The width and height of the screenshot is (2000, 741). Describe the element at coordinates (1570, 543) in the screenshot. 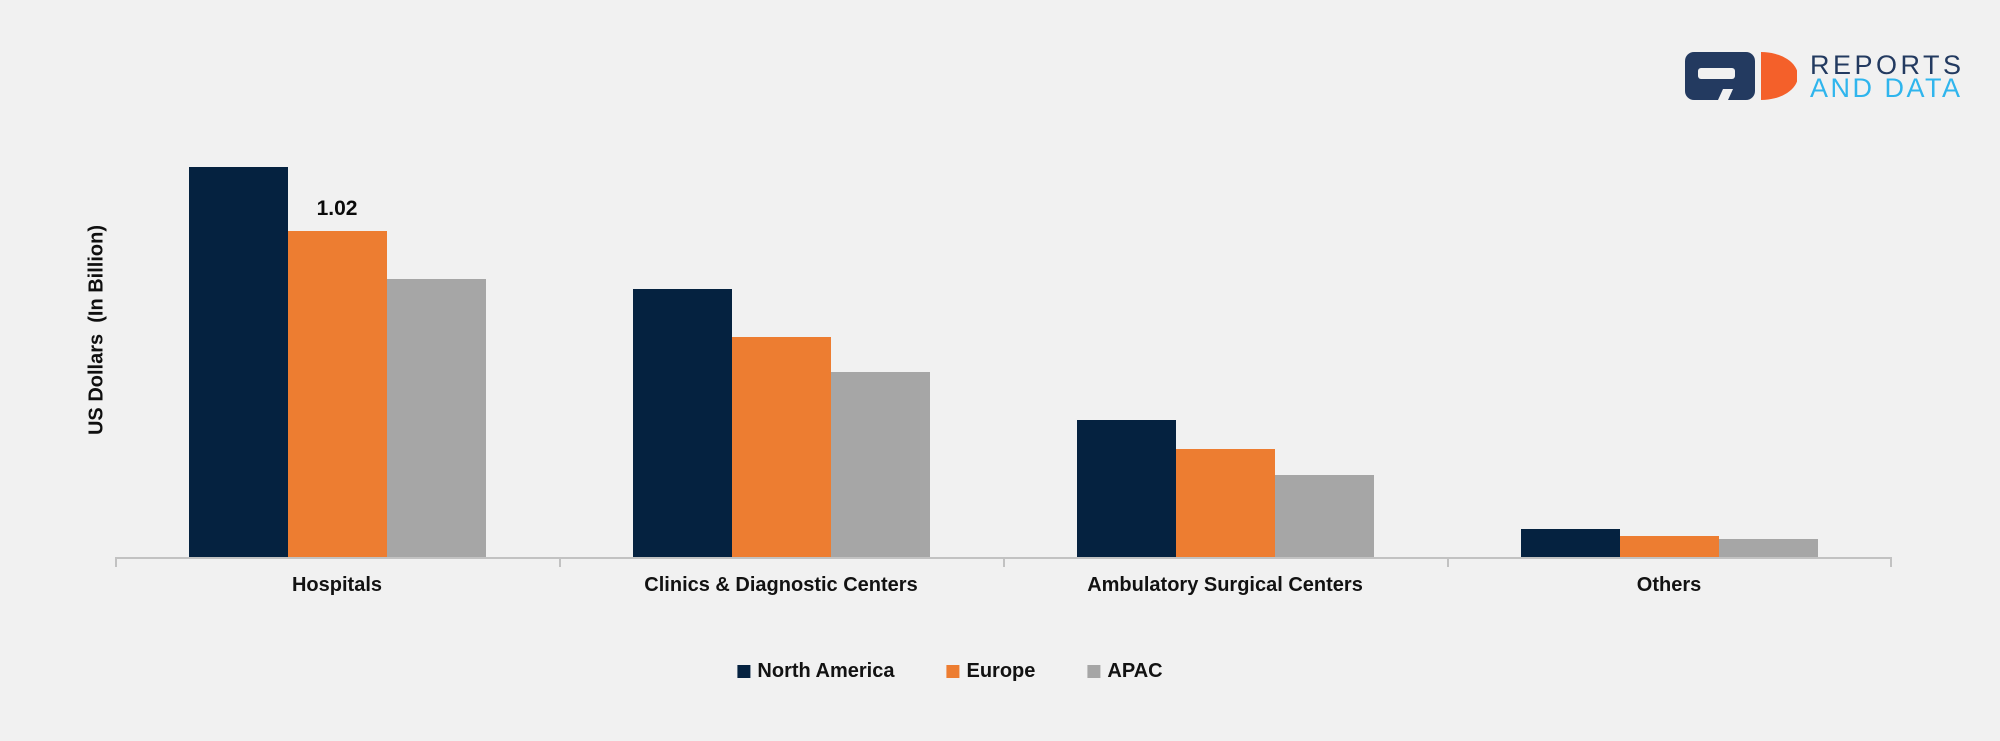

I see `bar-north-america-others` at that location.